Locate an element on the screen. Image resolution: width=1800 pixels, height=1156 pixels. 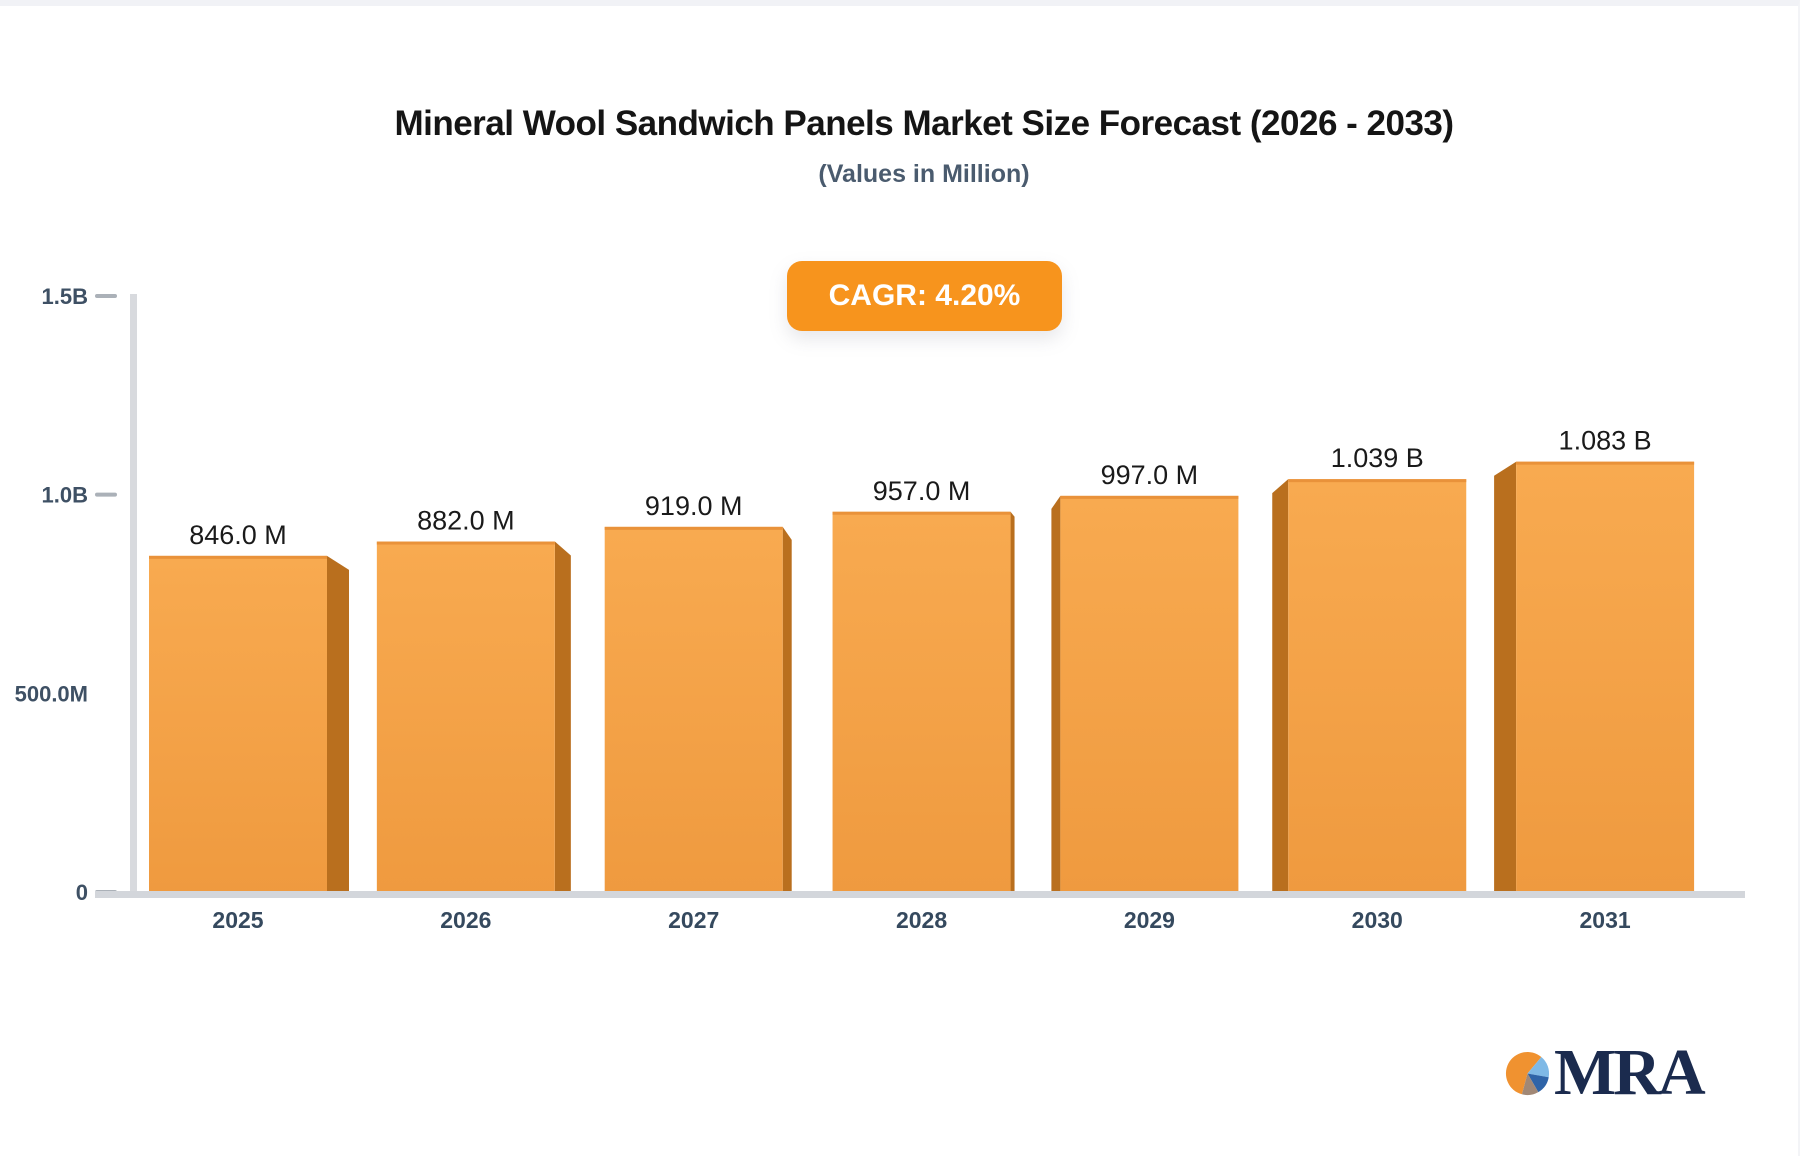
svg-text: 2027 is located at coordinates (693, 920).